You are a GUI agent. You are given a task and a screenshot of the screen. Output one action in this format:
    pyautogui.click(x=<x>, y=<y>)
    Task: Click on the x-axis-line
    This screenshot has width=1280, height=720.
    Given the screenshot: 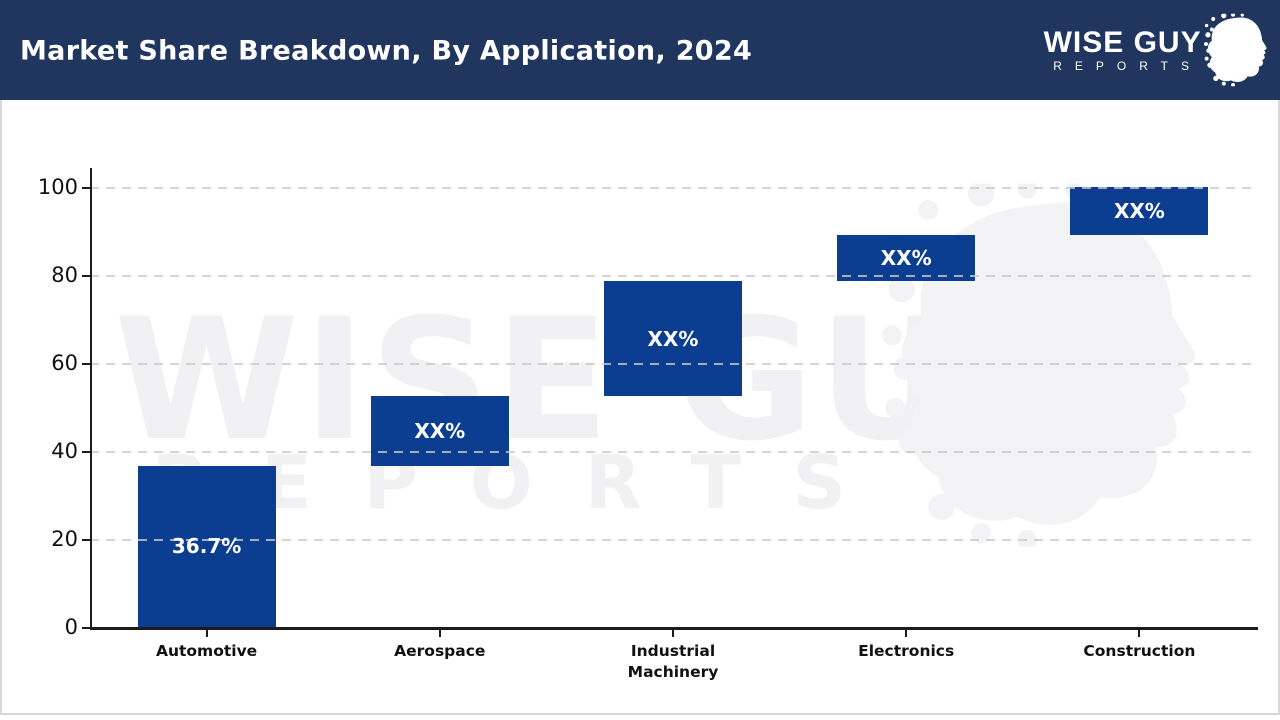 What is the action you would take?
    pyautogui.click(x=674, y=628)
    